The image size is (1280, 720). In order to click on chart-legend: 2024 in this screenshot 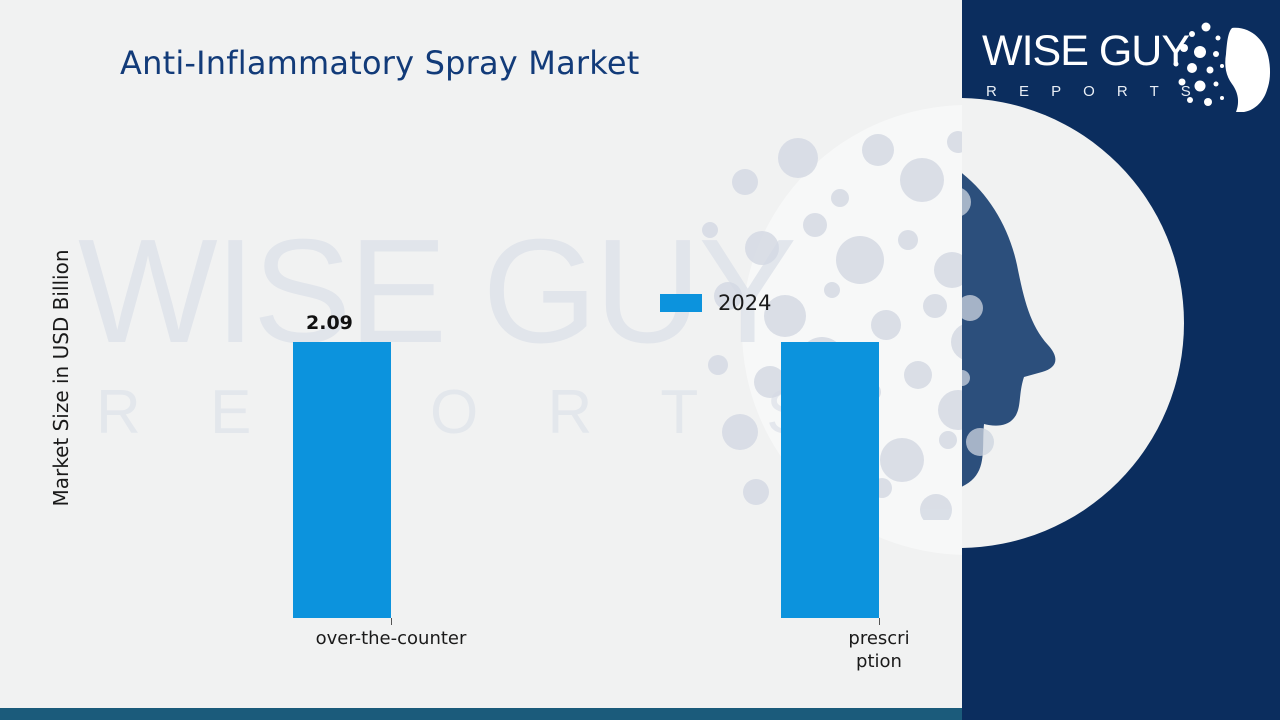, I will do `click(715, 303)`.